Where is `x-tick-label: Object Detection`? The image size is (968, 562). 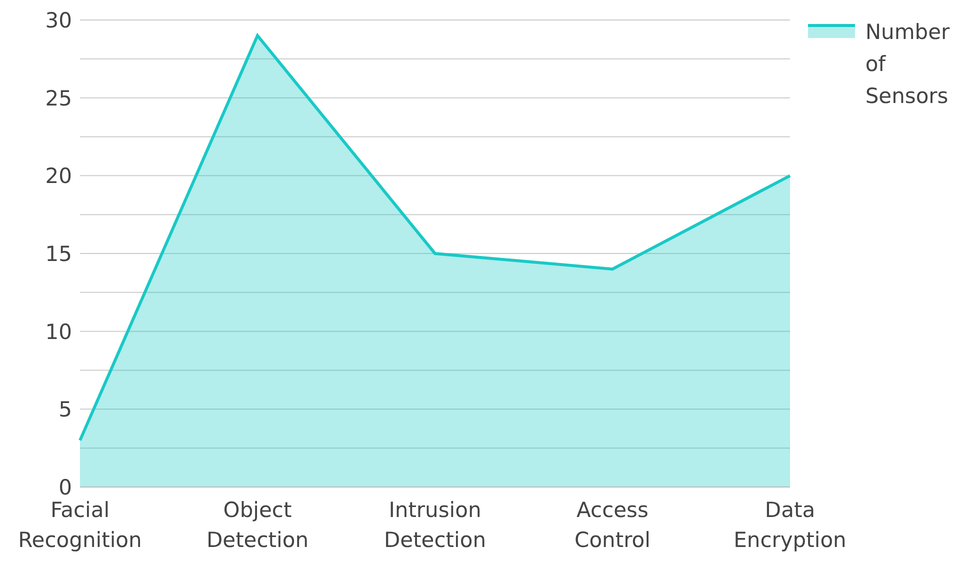
x-tick-label: Object Detection is located at coordinates (257, 525).